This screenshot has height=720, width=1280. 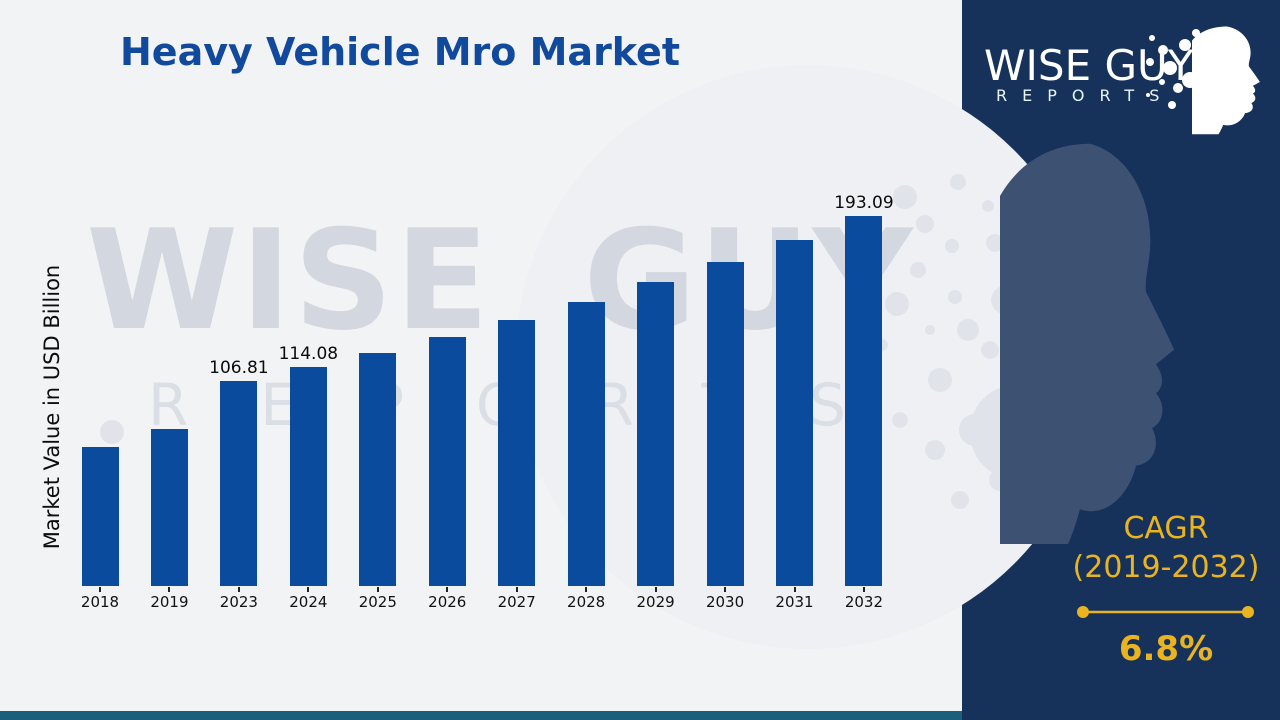 What do you see at coordinates (725, 424) in the screenshot?
I see `bar-2030` at bounding box center [725, 424].